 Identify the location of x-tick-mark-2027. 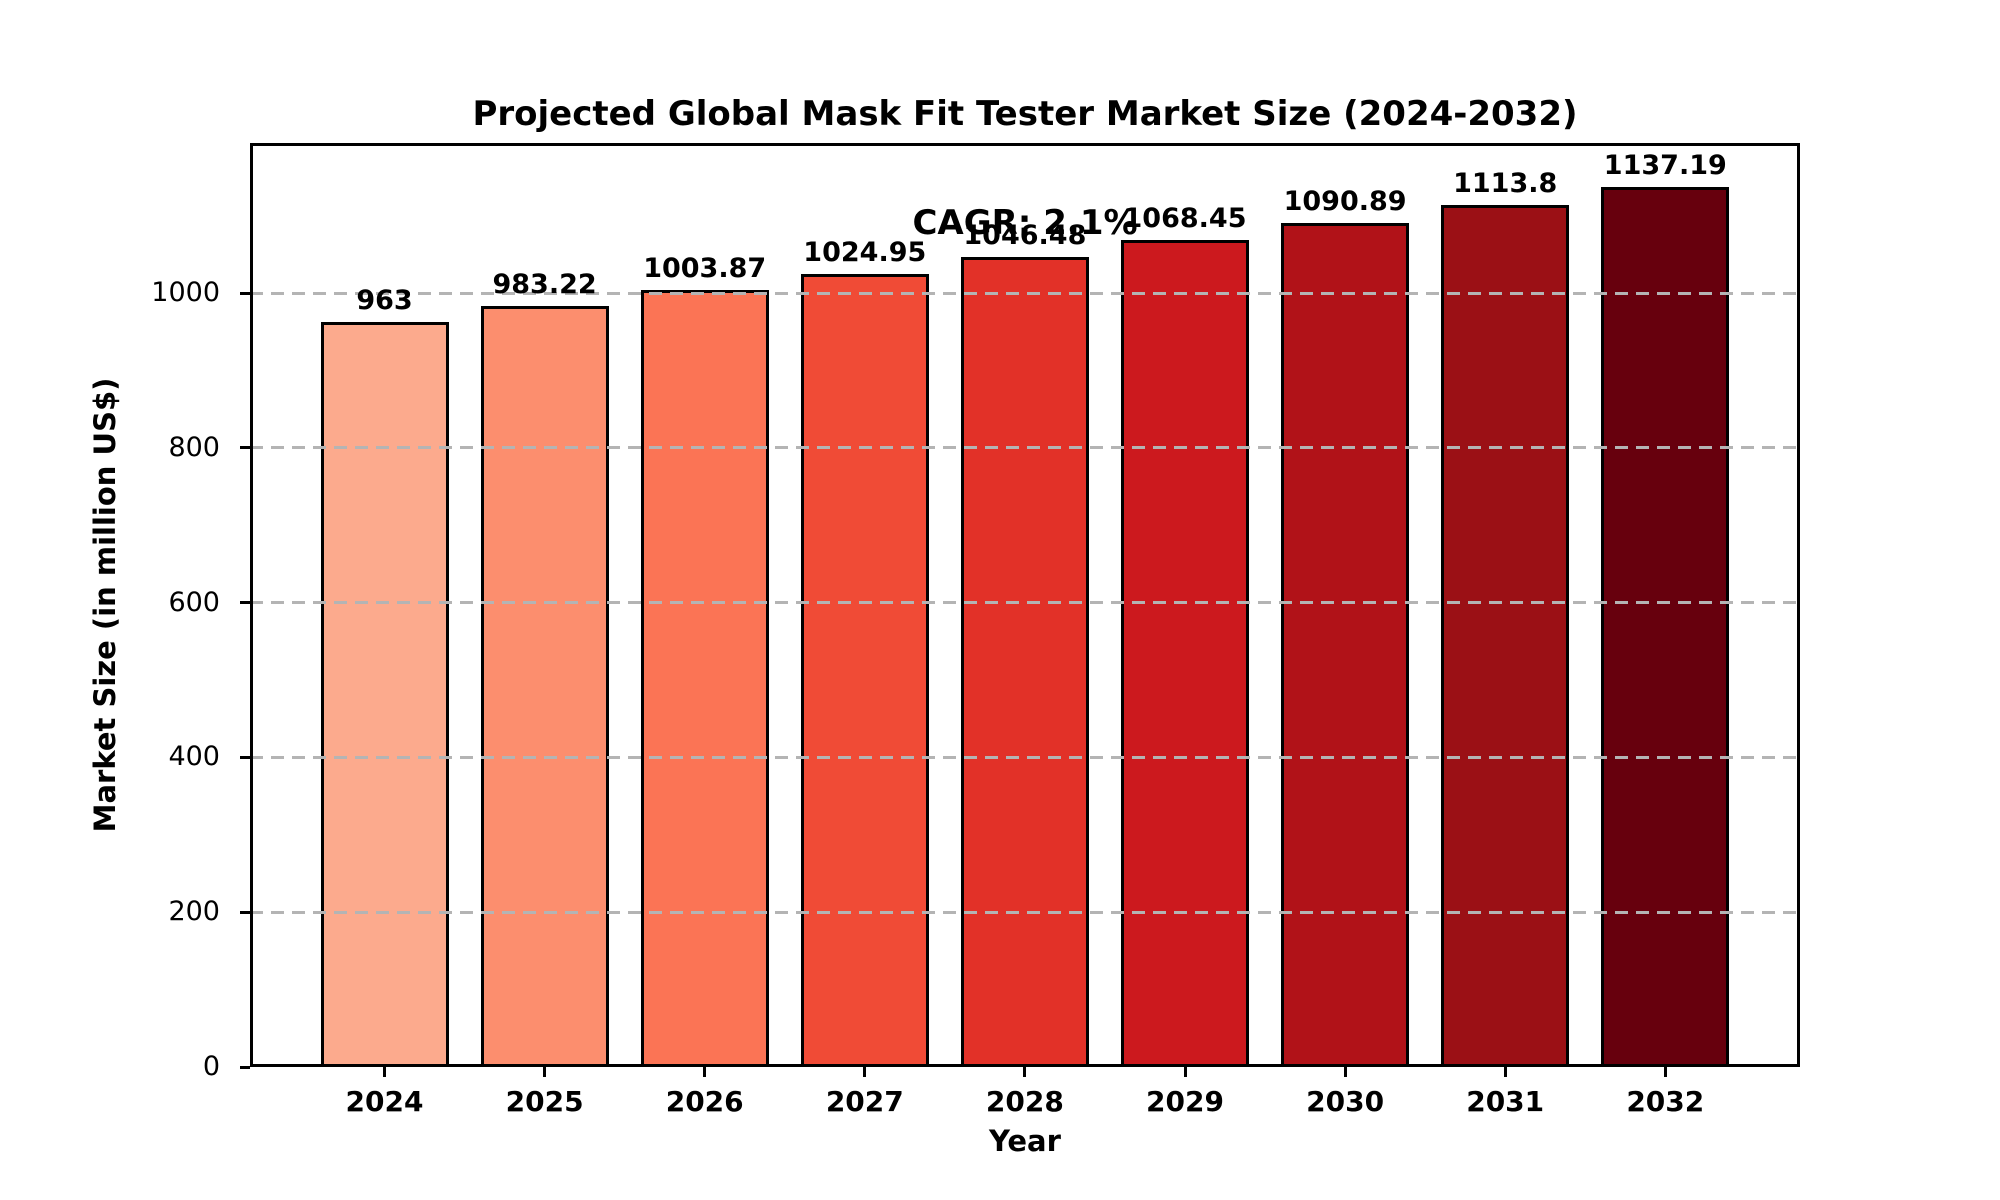
(865, 1072).